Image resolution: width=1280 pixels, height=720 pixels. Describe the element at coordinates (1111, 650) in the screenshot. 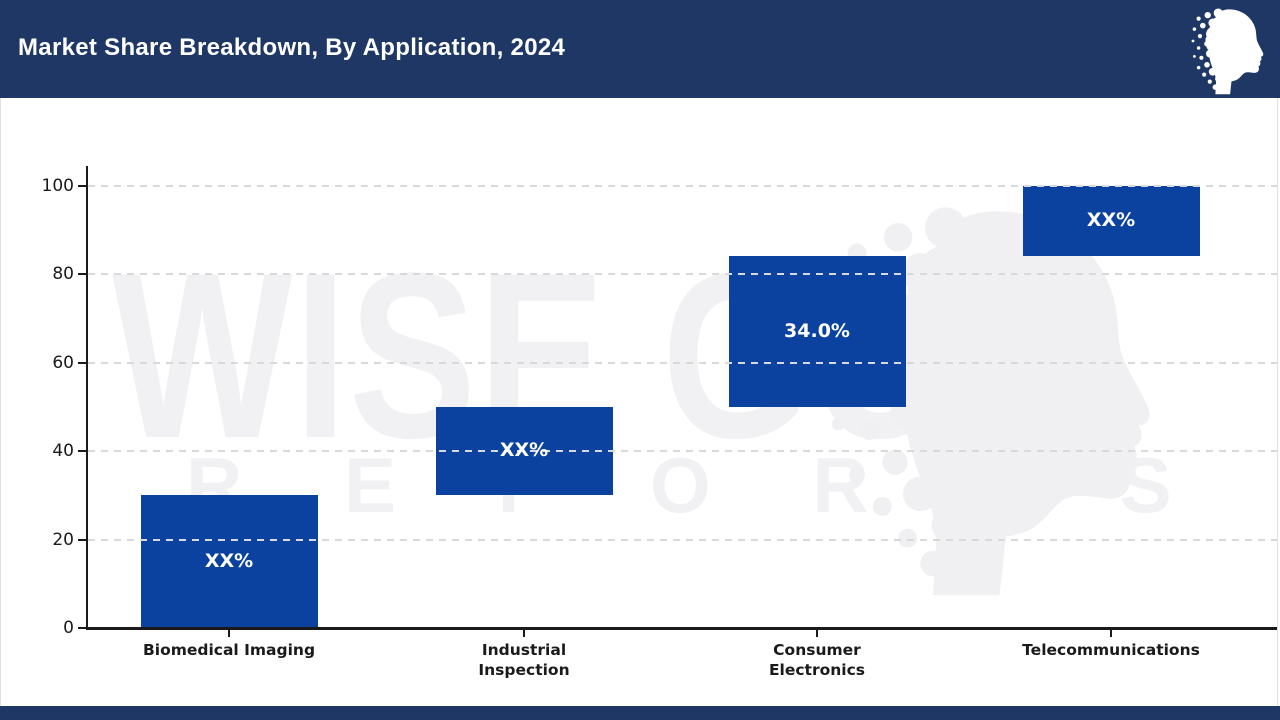

I see `category-label: Telecommunications` at that location.